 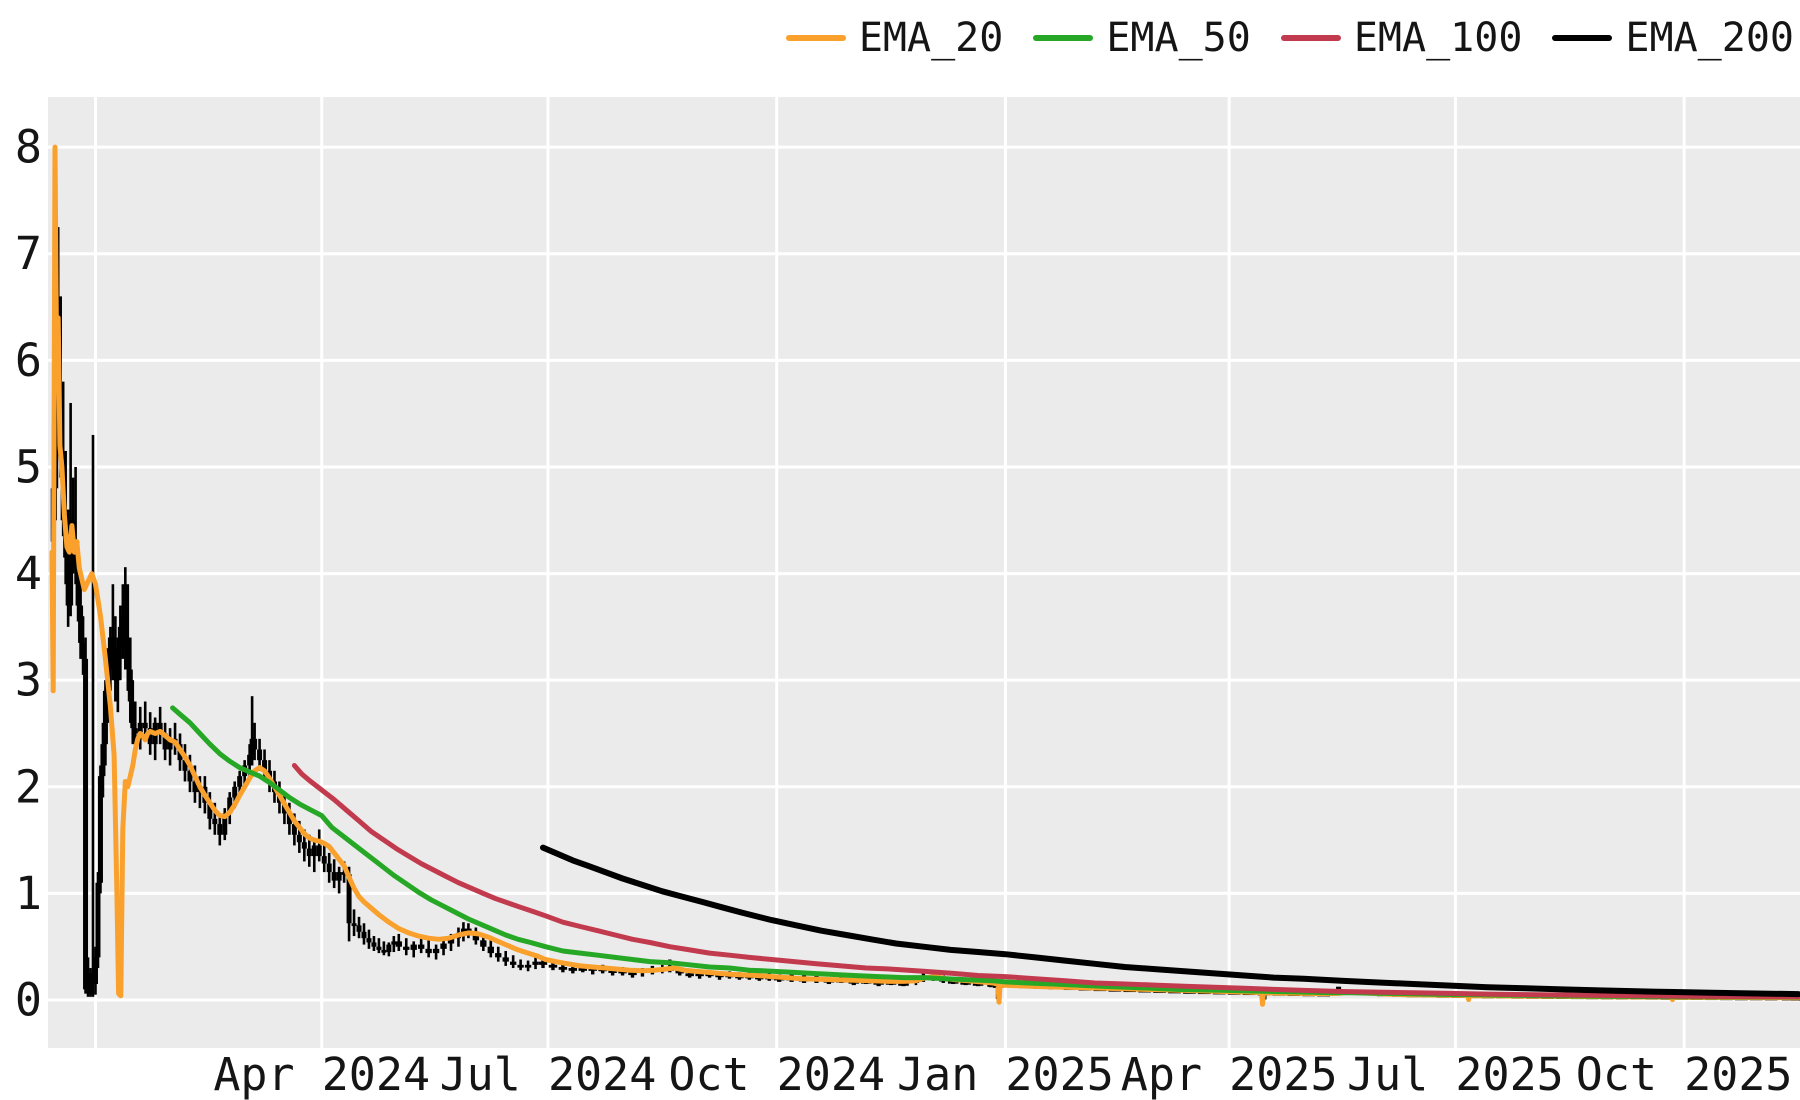 I want to click on ema-50-line-swatch-icon, so click(x=1063, y=38).